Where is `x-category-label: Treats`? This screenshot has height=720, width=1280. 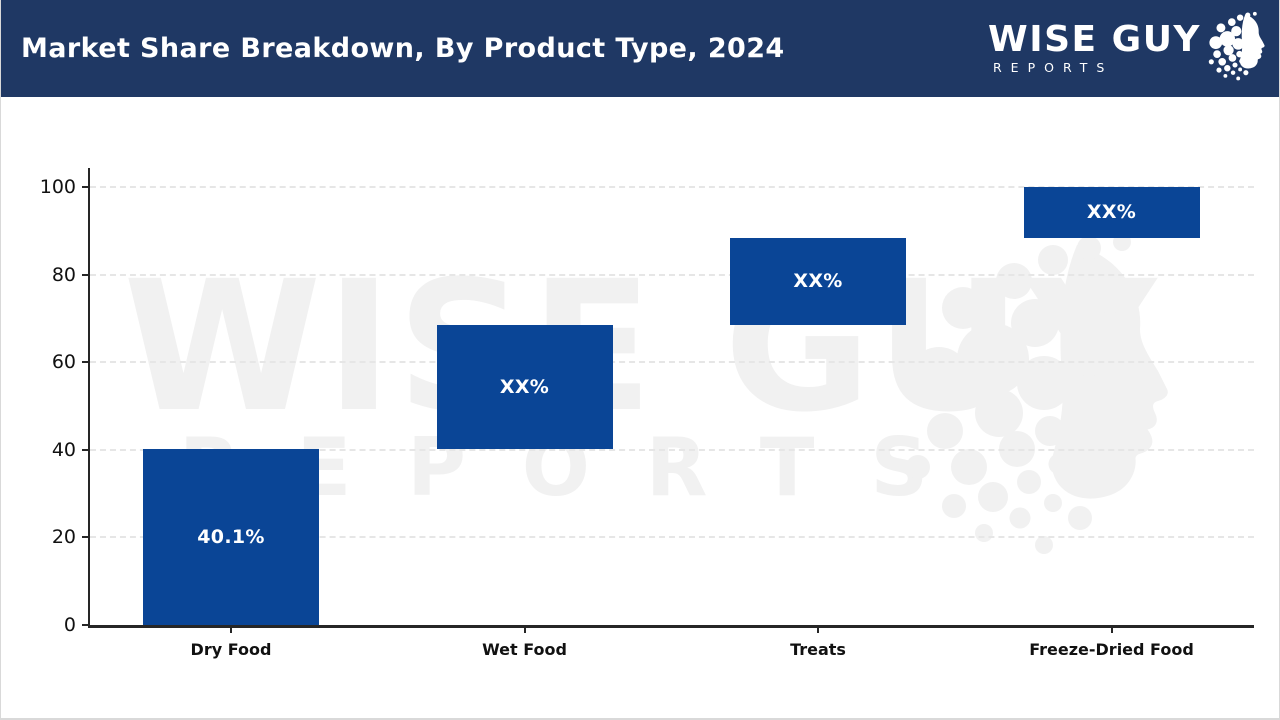
x-category-label: Treats is located at coordinates (818, 649).